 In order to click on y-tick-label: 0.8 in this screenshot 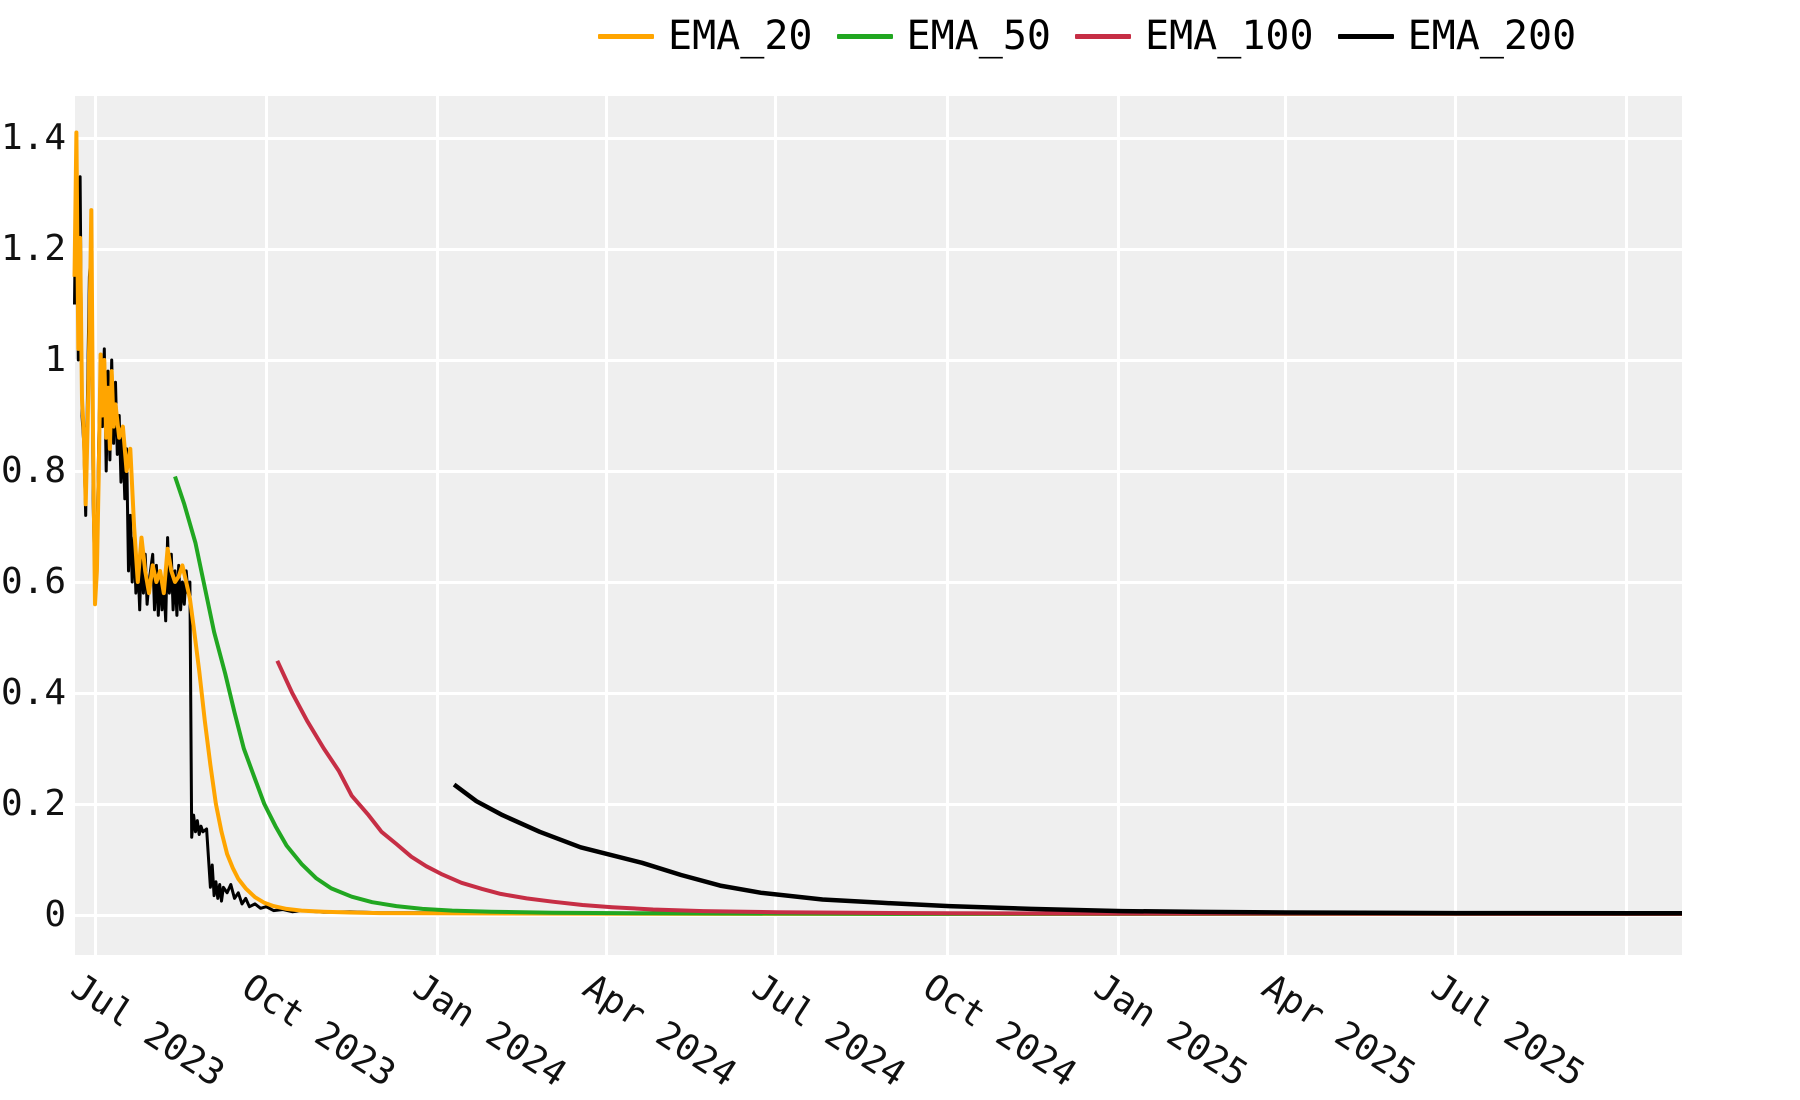, I will do `click(33, 470)`.